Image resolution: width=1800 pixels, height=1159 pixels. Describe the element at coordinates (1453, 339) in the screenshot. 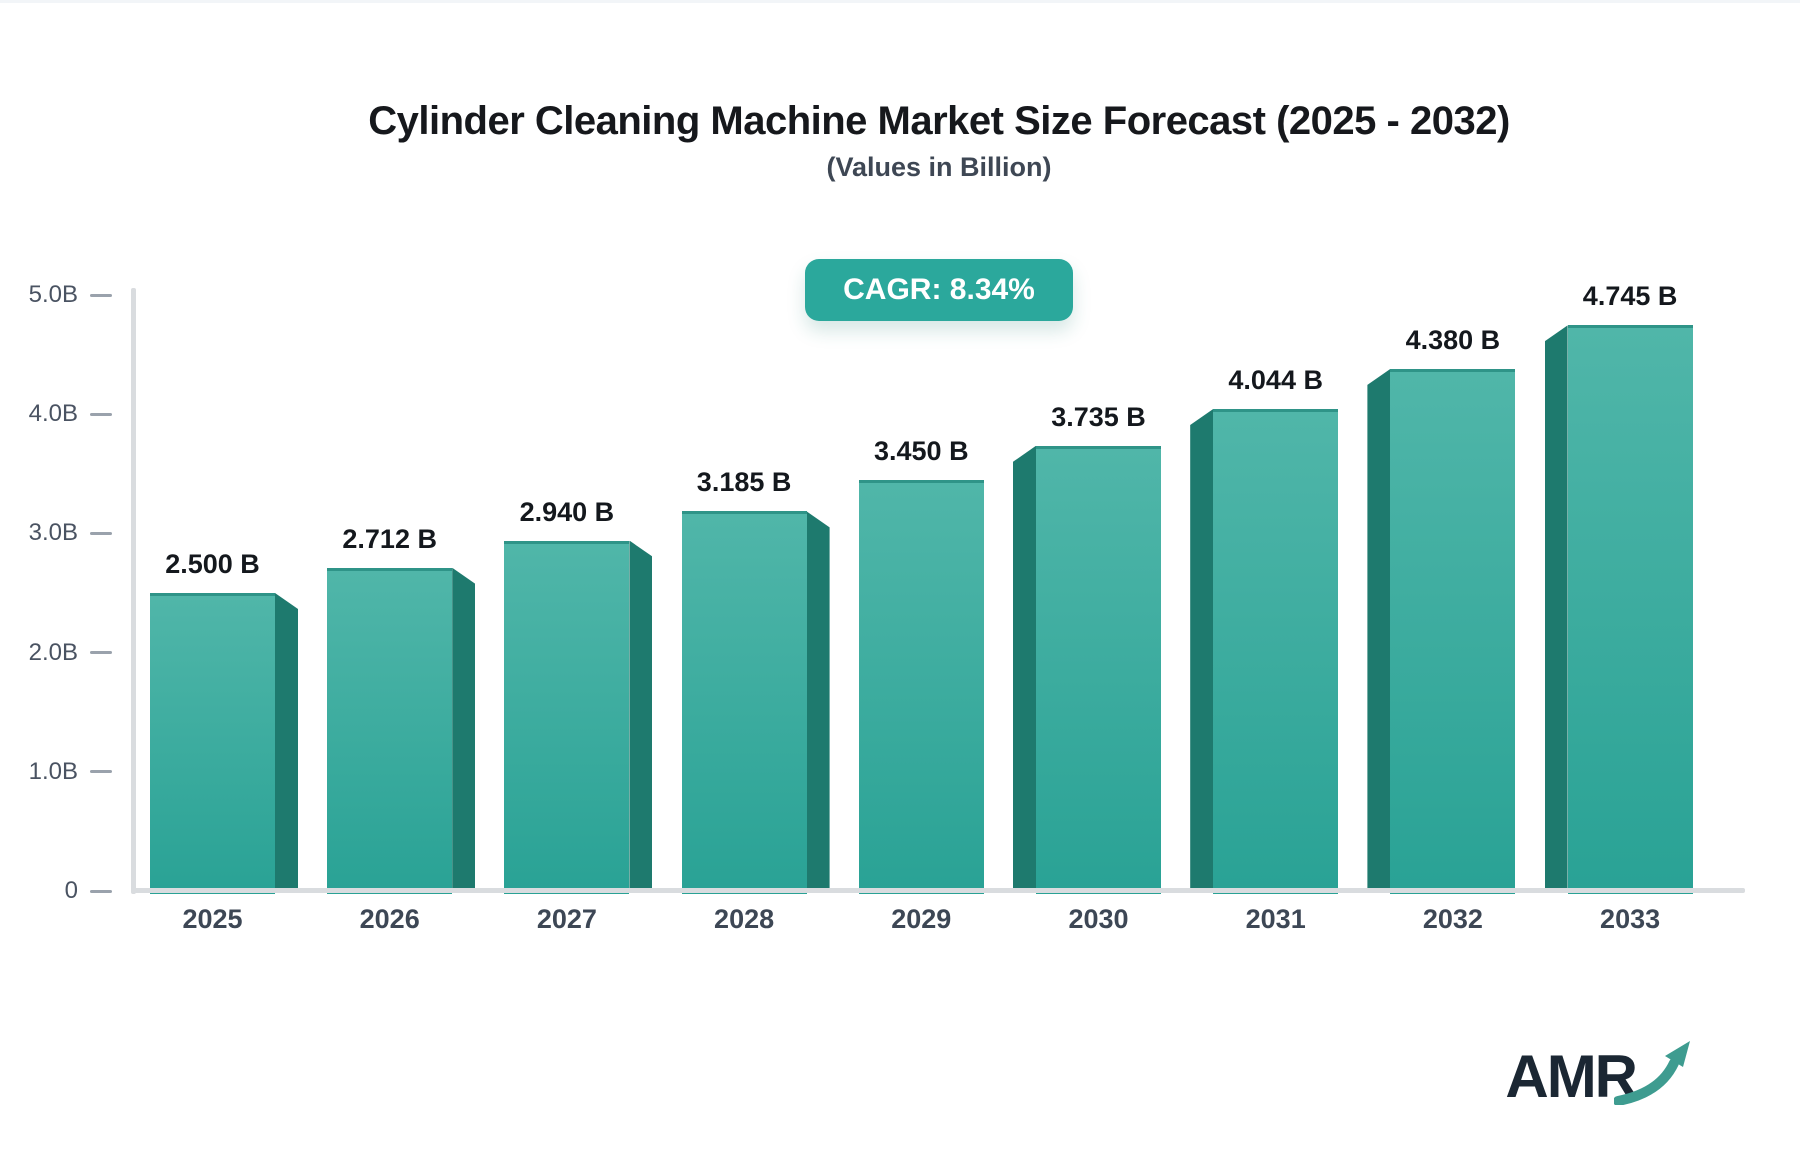

I see `bar-value-label: 4.380 B` at that location.